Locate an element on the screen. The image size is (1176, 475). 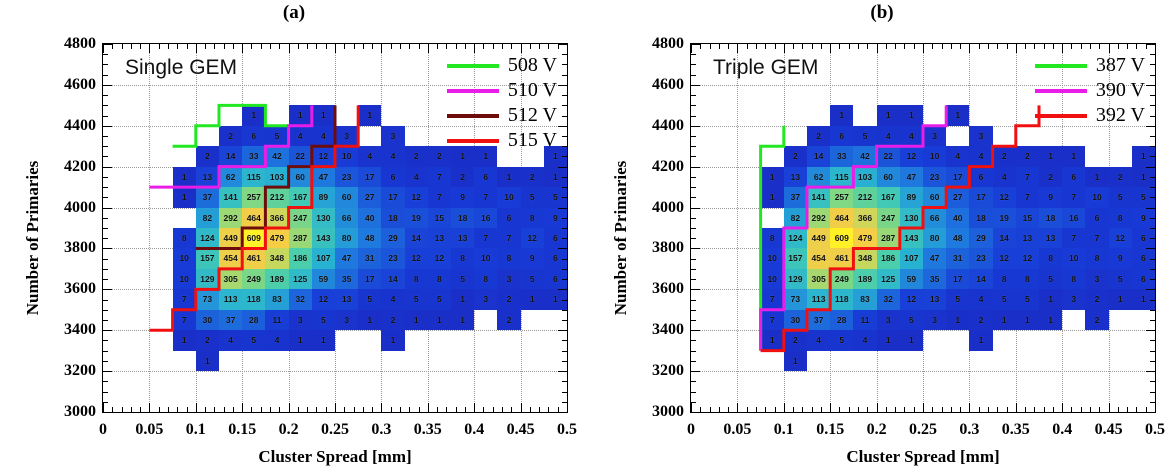
x-axis-tick-label: 0.35 is located at coordinates (1015, 429).